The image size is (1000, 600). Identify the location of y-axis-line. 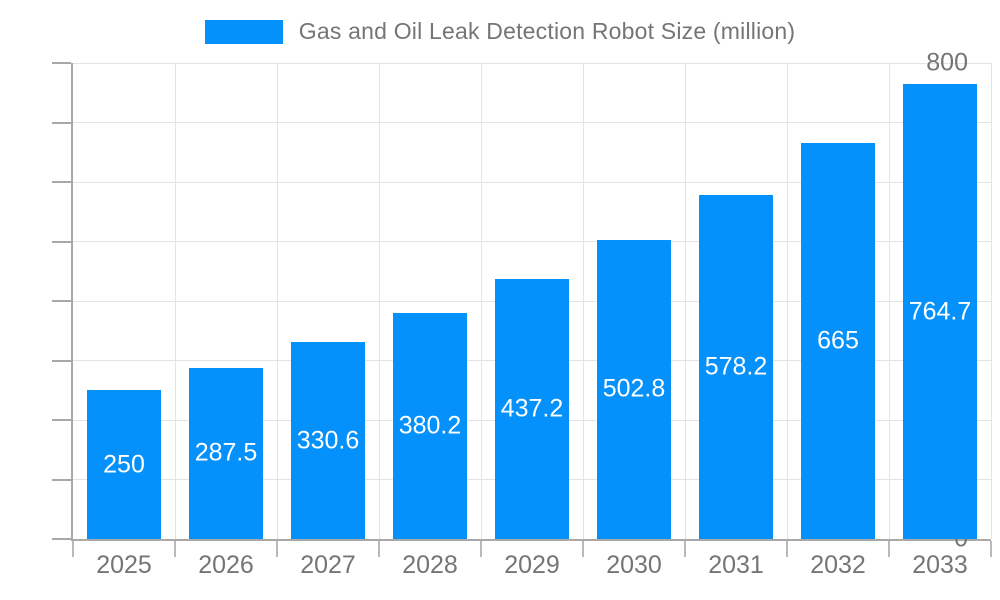
(72, 302).